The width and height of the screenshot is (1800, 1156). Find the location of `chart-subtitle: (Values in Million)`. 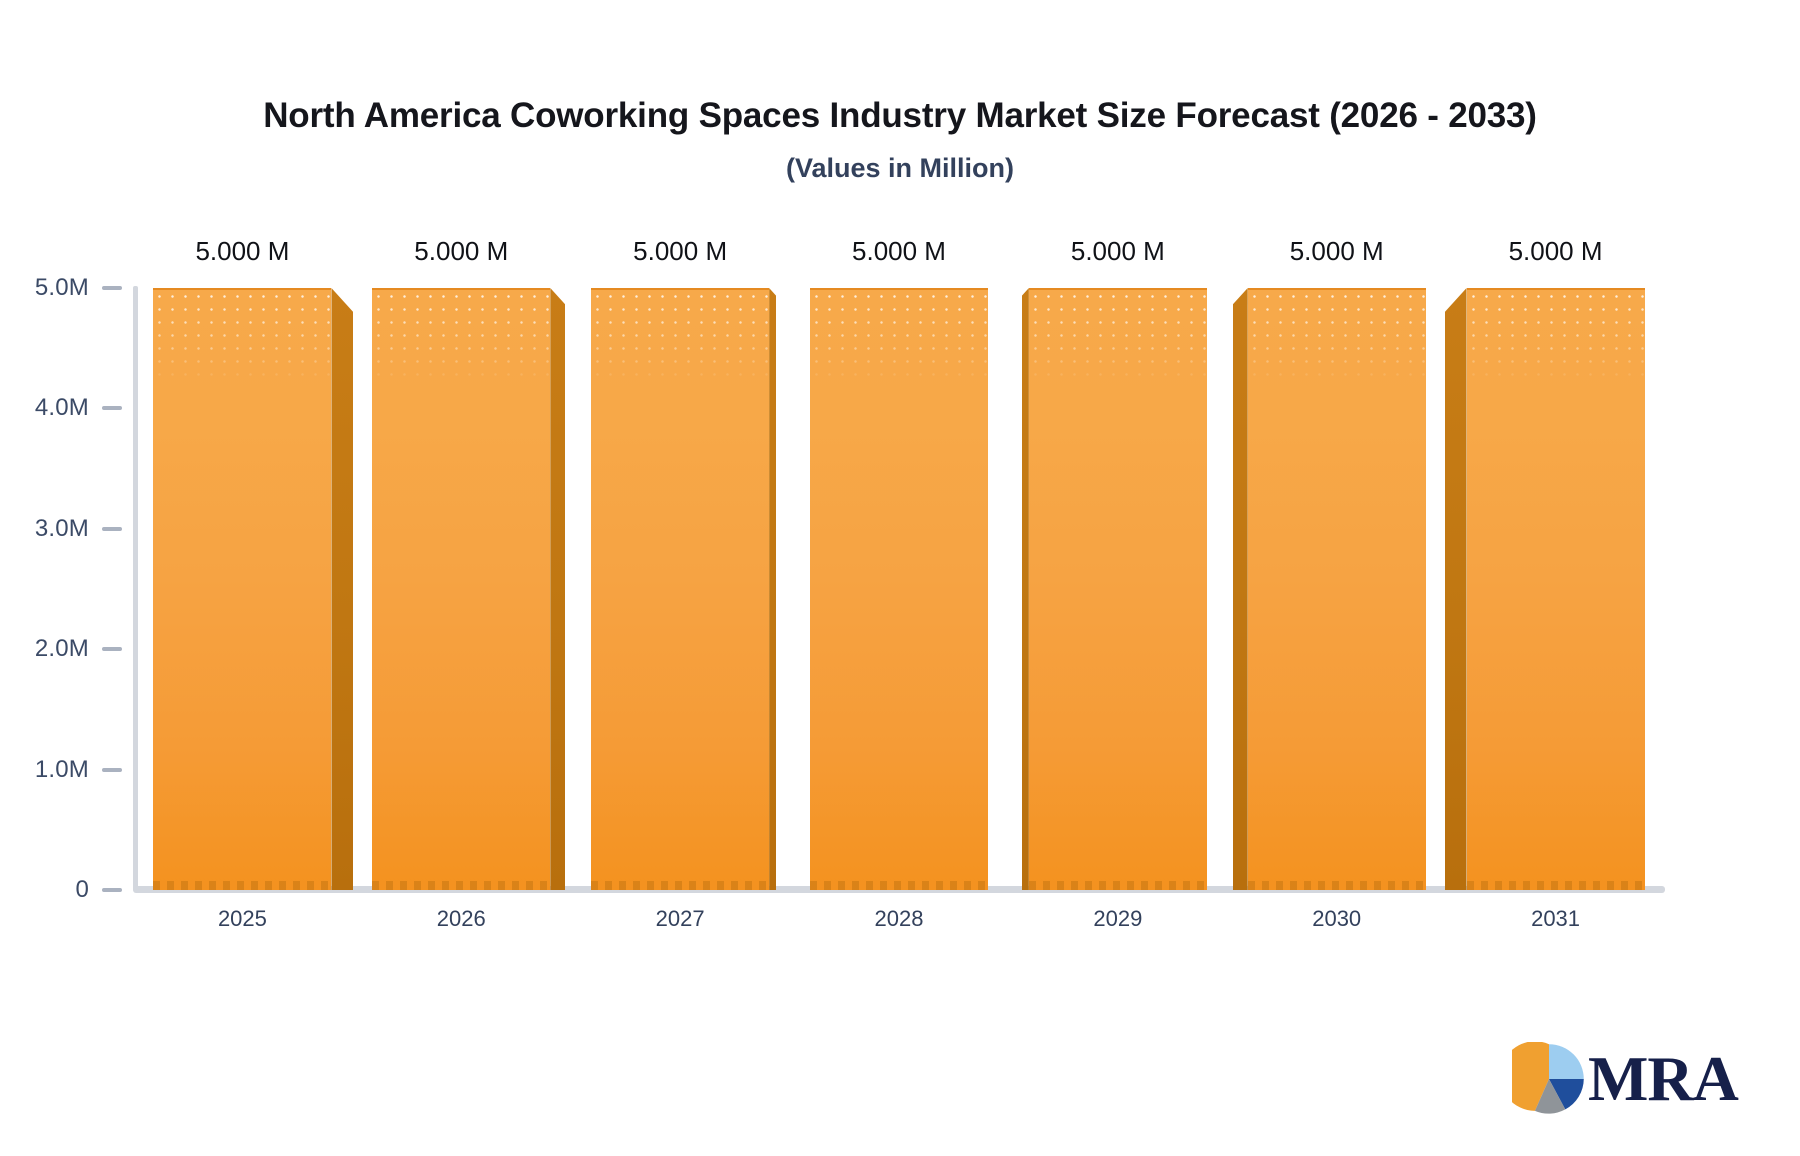

chart-subtitle: (Values in Million) is located at coordinates (900, 168).